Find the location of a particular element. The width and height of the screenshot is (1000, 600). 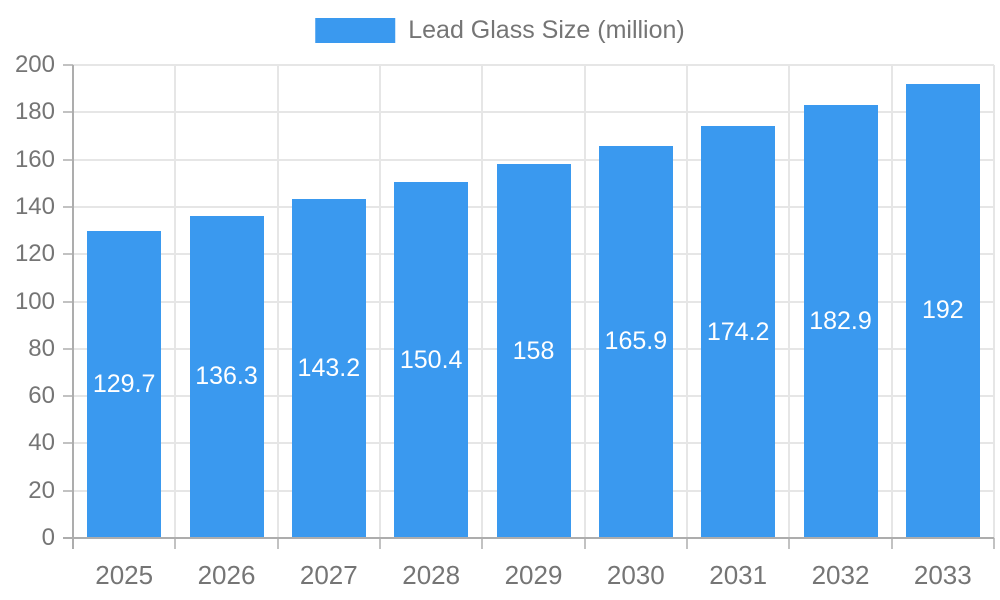

legend-label: Lead Glass Size (million) is located at coordinates (546, 30).